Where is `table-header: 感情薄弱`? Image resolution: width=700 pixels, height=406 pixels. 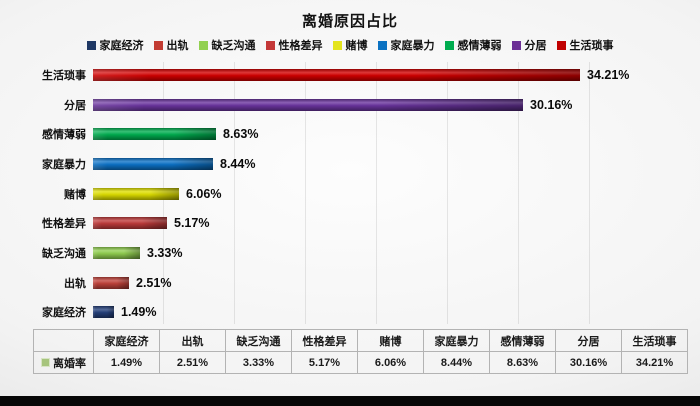
table-header: 感情薄弱 is located at coordinates (522, 340).